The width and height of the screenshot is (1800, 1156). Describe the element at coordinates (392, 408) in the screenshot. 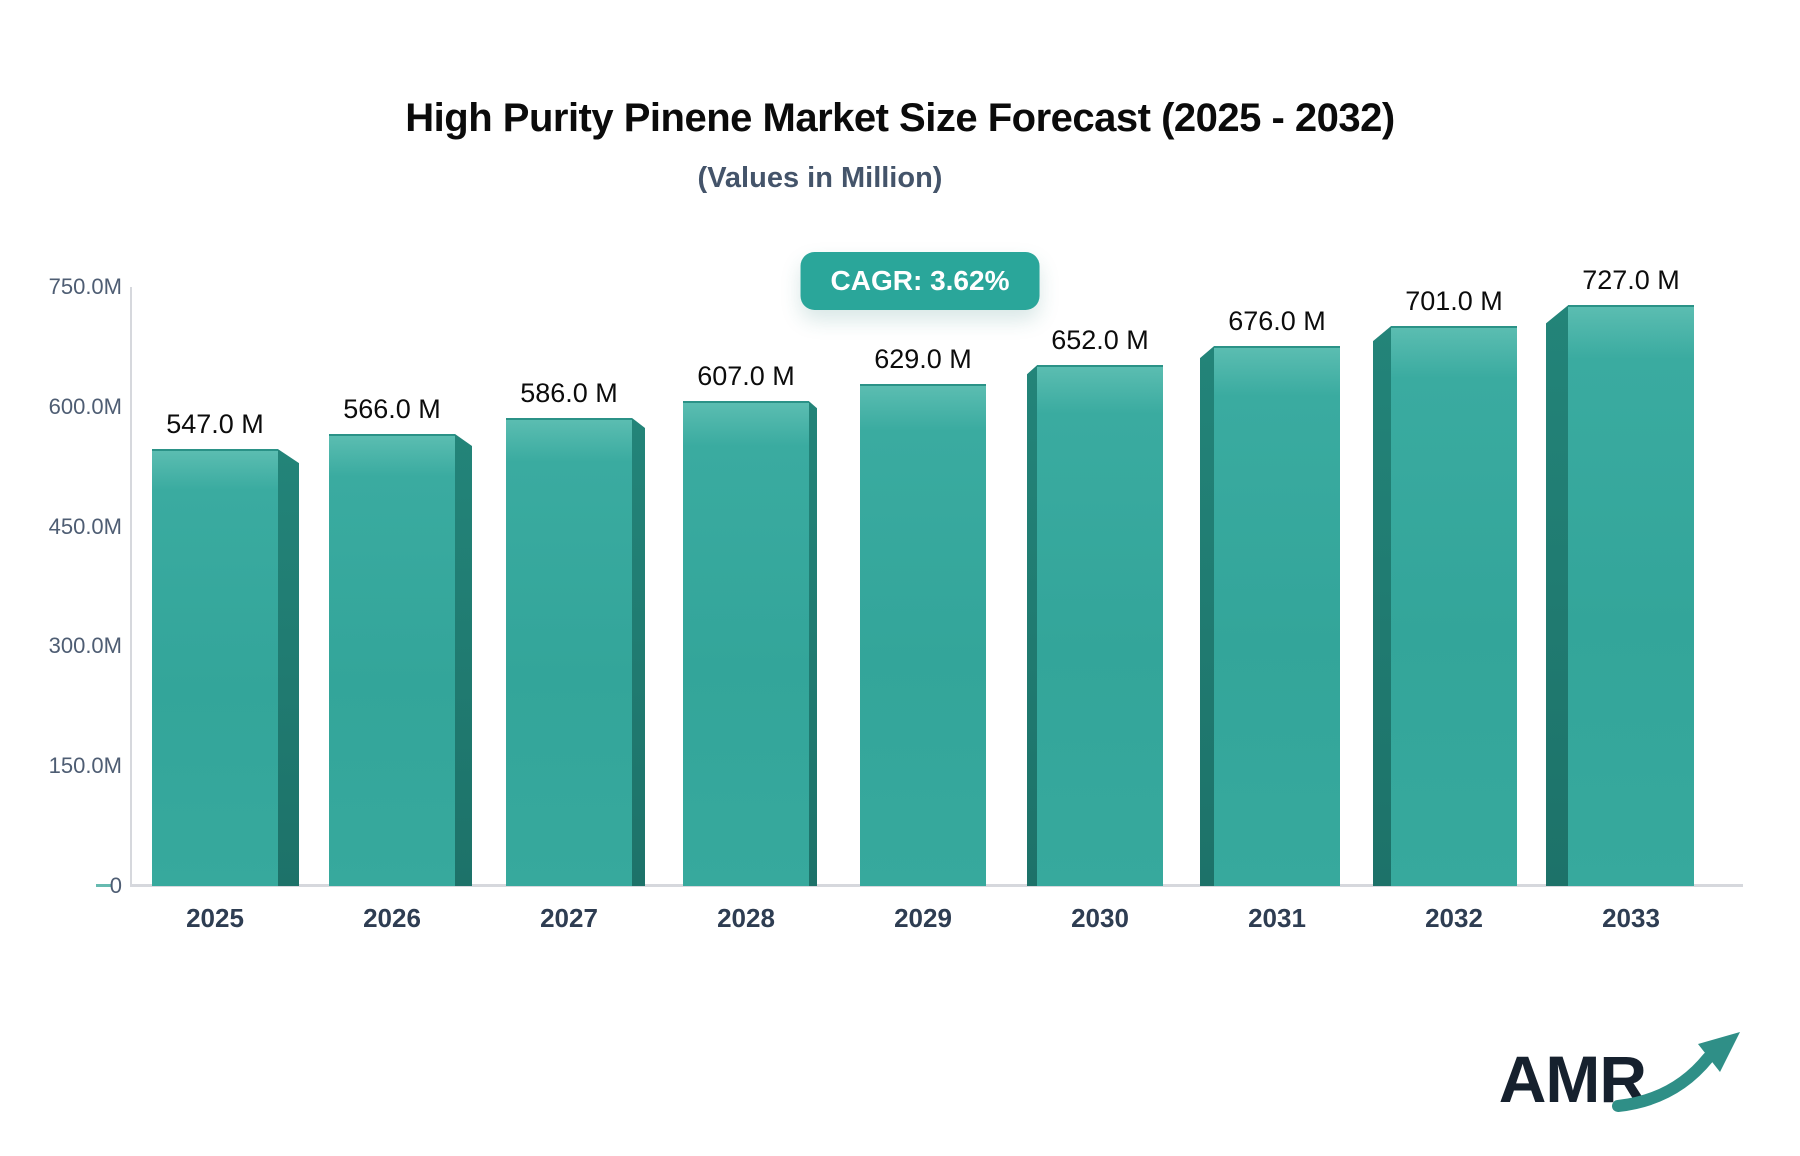

I see `bar-value-label: 566.0 M` at that location.